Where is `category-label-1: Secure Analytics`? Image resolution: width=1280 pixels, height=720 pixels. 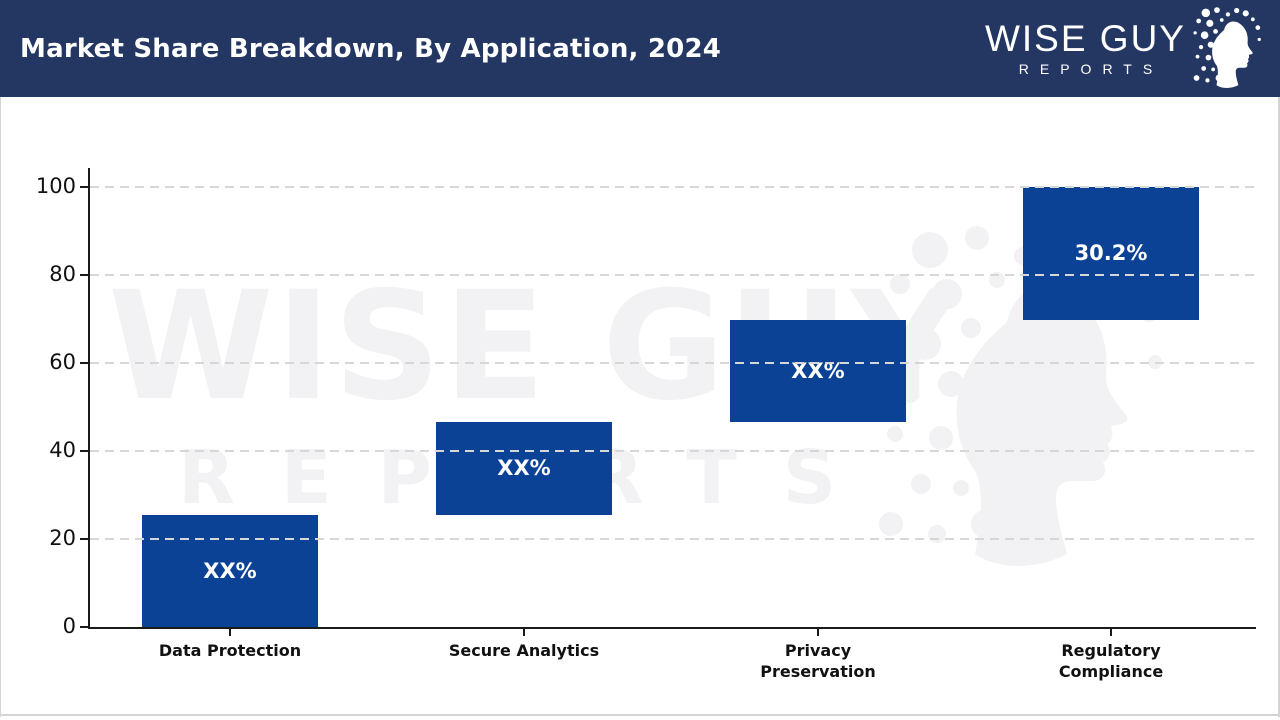
category-label-1: Secure Analytics is located at coordinates (524, 650).